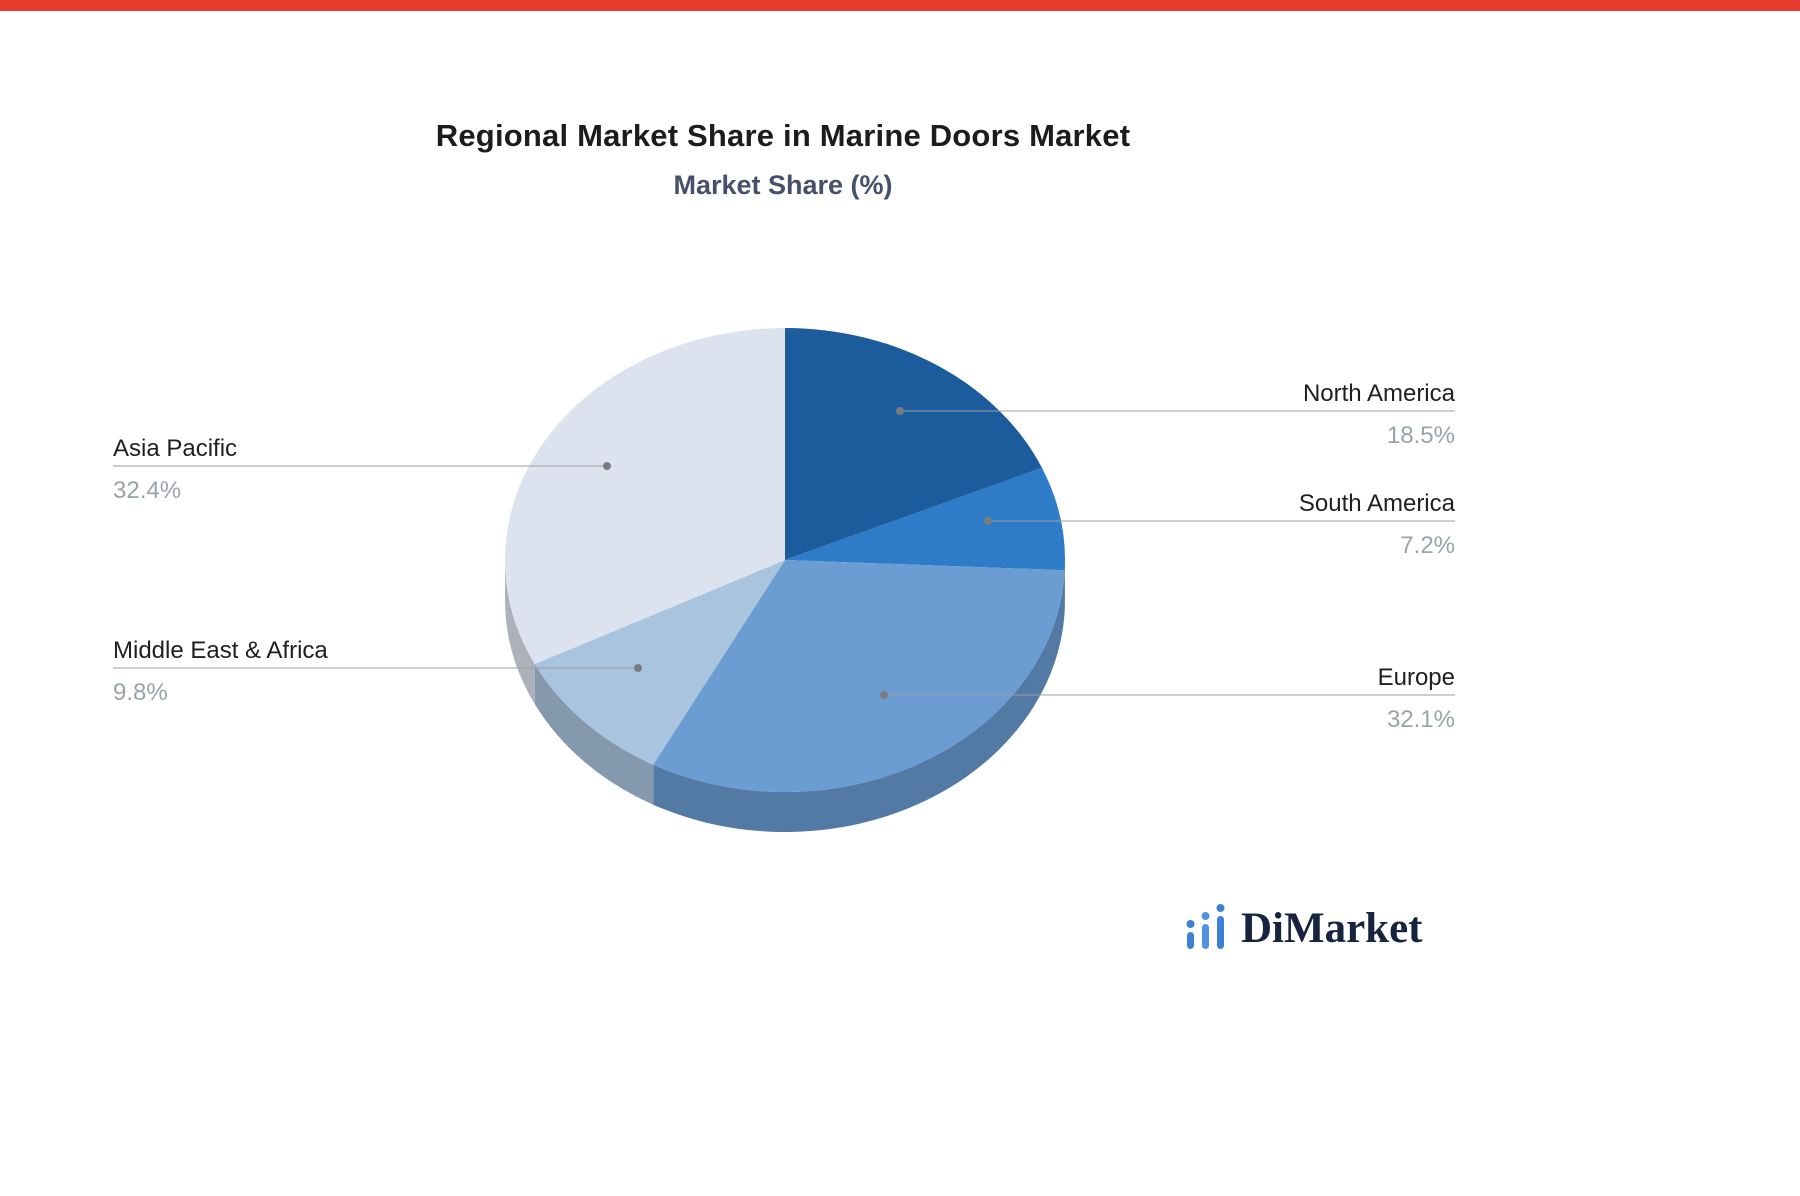 The width and height of the screenshot is (1800, 1196). What do you see at coordinates (1332, 928) in the screenshot?
I see `brand-logo-text: DiMarket` at bounding box center [1332, 928].